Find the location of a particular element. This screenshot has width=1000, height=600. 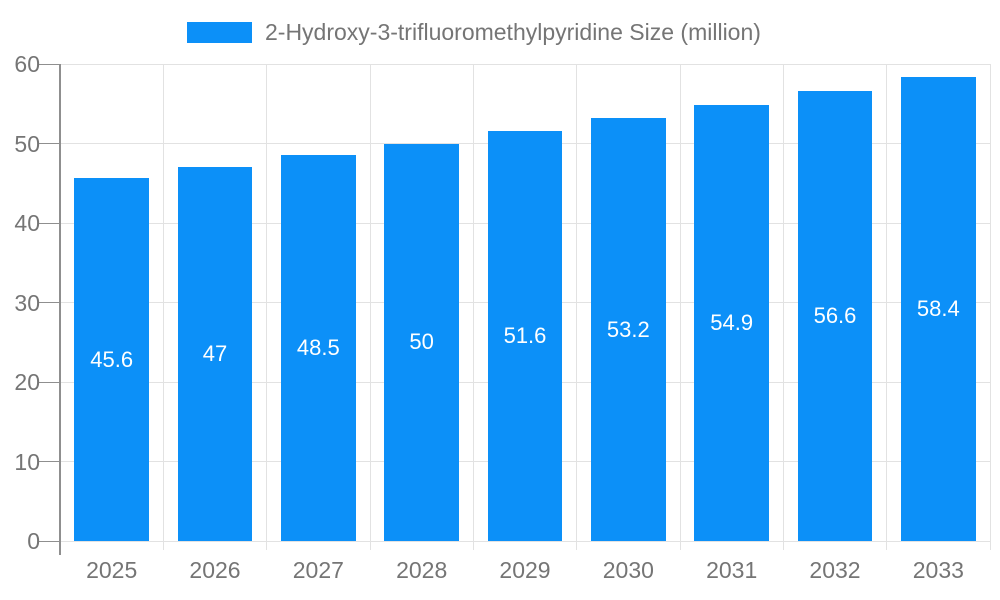

bar: 51.6 is located at coordinates (525, 335).